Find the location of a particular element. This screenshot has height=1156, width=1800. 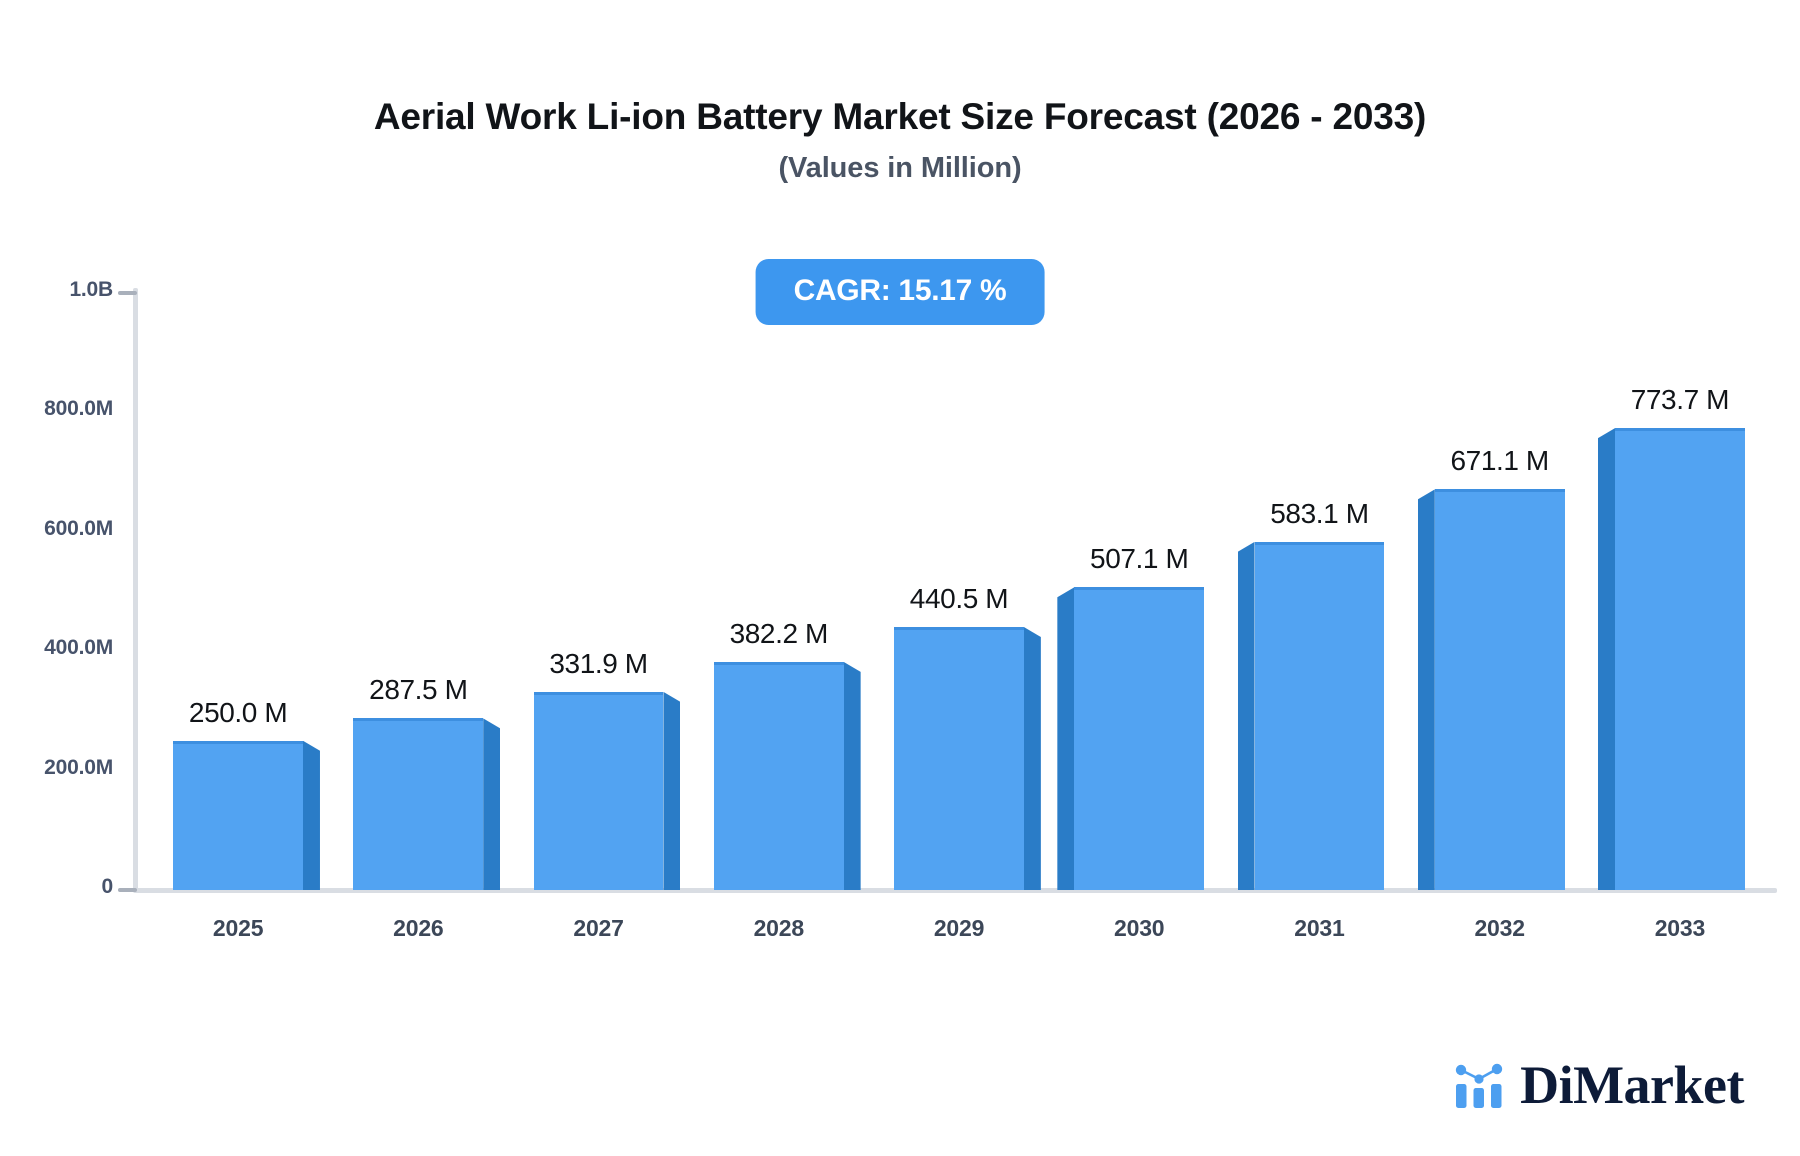

y-axis-tick-label: 600.0M is located at coordinates (78, 528).